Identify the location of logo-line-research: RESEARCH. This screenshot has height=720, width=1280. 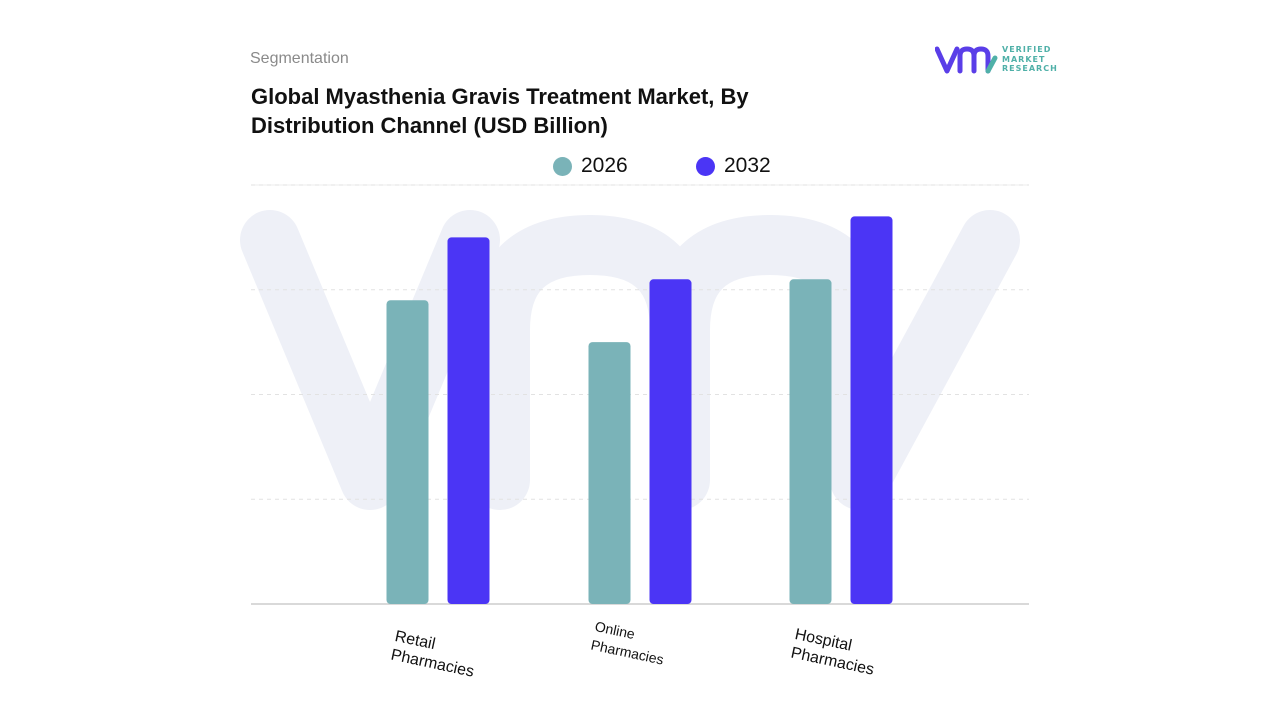
(1030, 68).